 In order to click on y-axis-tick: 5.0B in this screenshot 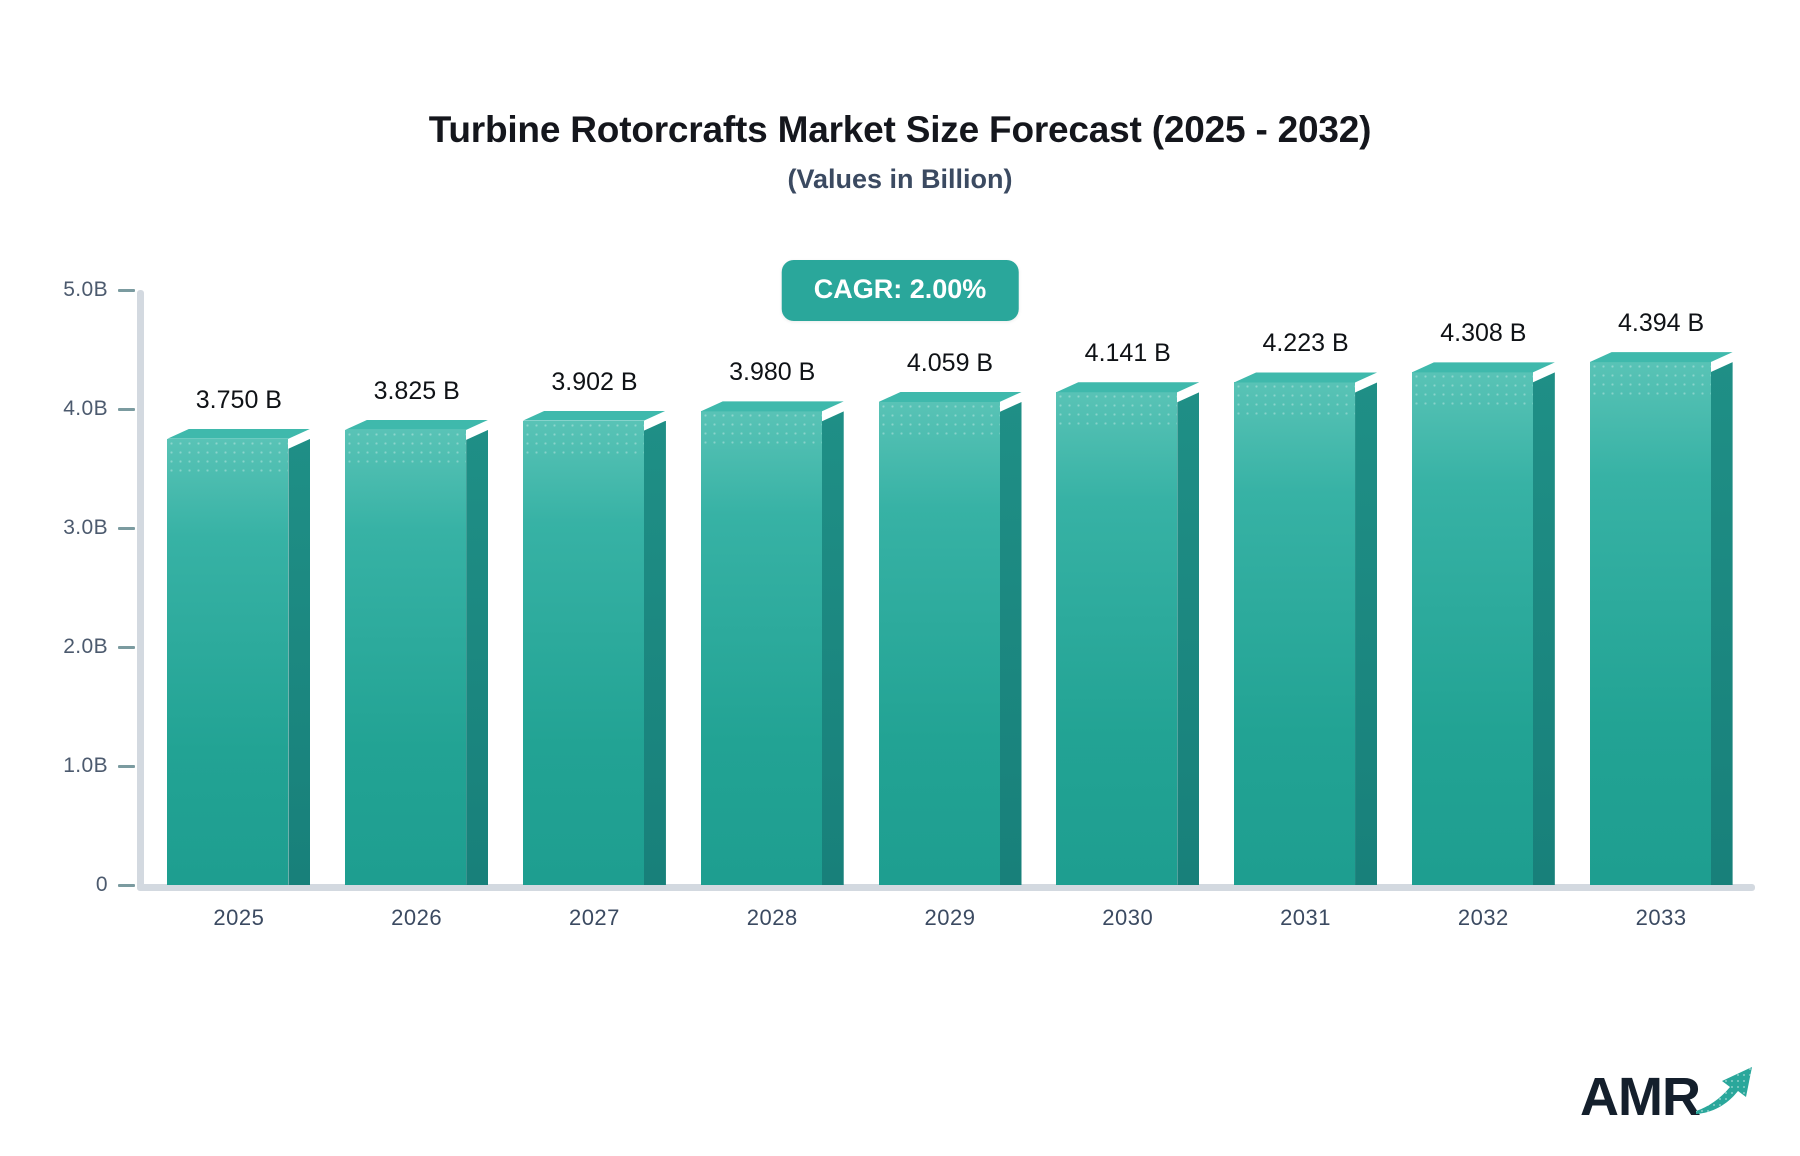, I will do `click(99, 290)`.